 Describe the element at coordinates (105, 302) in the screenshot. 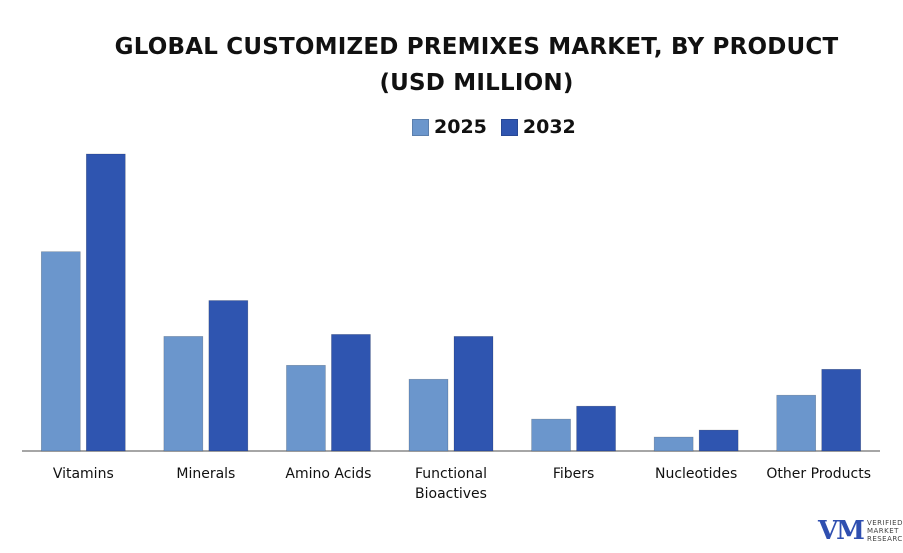

I see `bar-2032-vitamins` at that location.